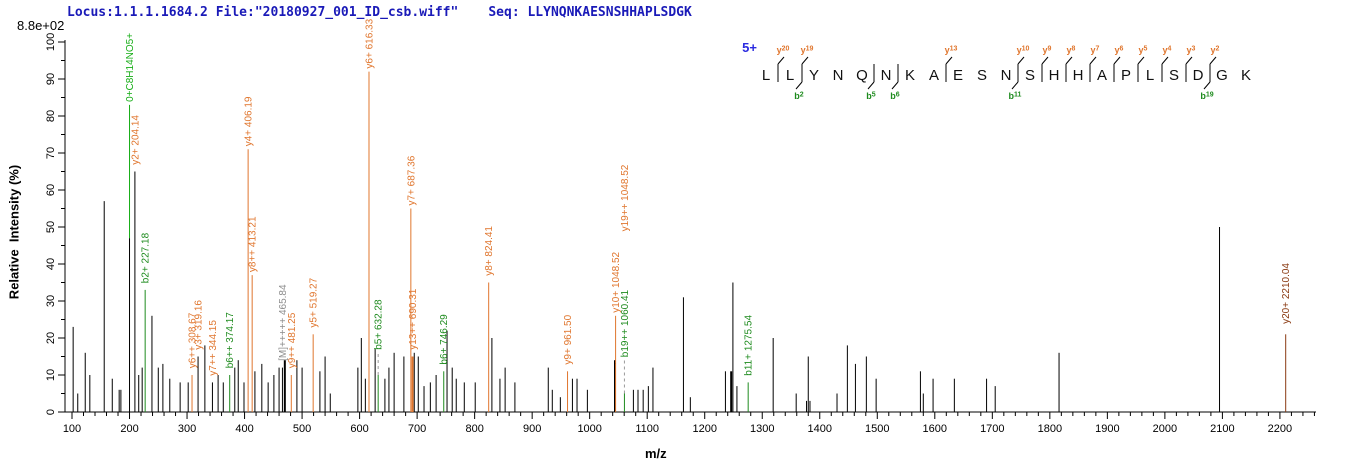 Image resolution: width=1362 pixels, height=473 pixels. Describe the element at coordinates (532, 429) in the screenshot. I see `x-tick-label: 900` at that location.